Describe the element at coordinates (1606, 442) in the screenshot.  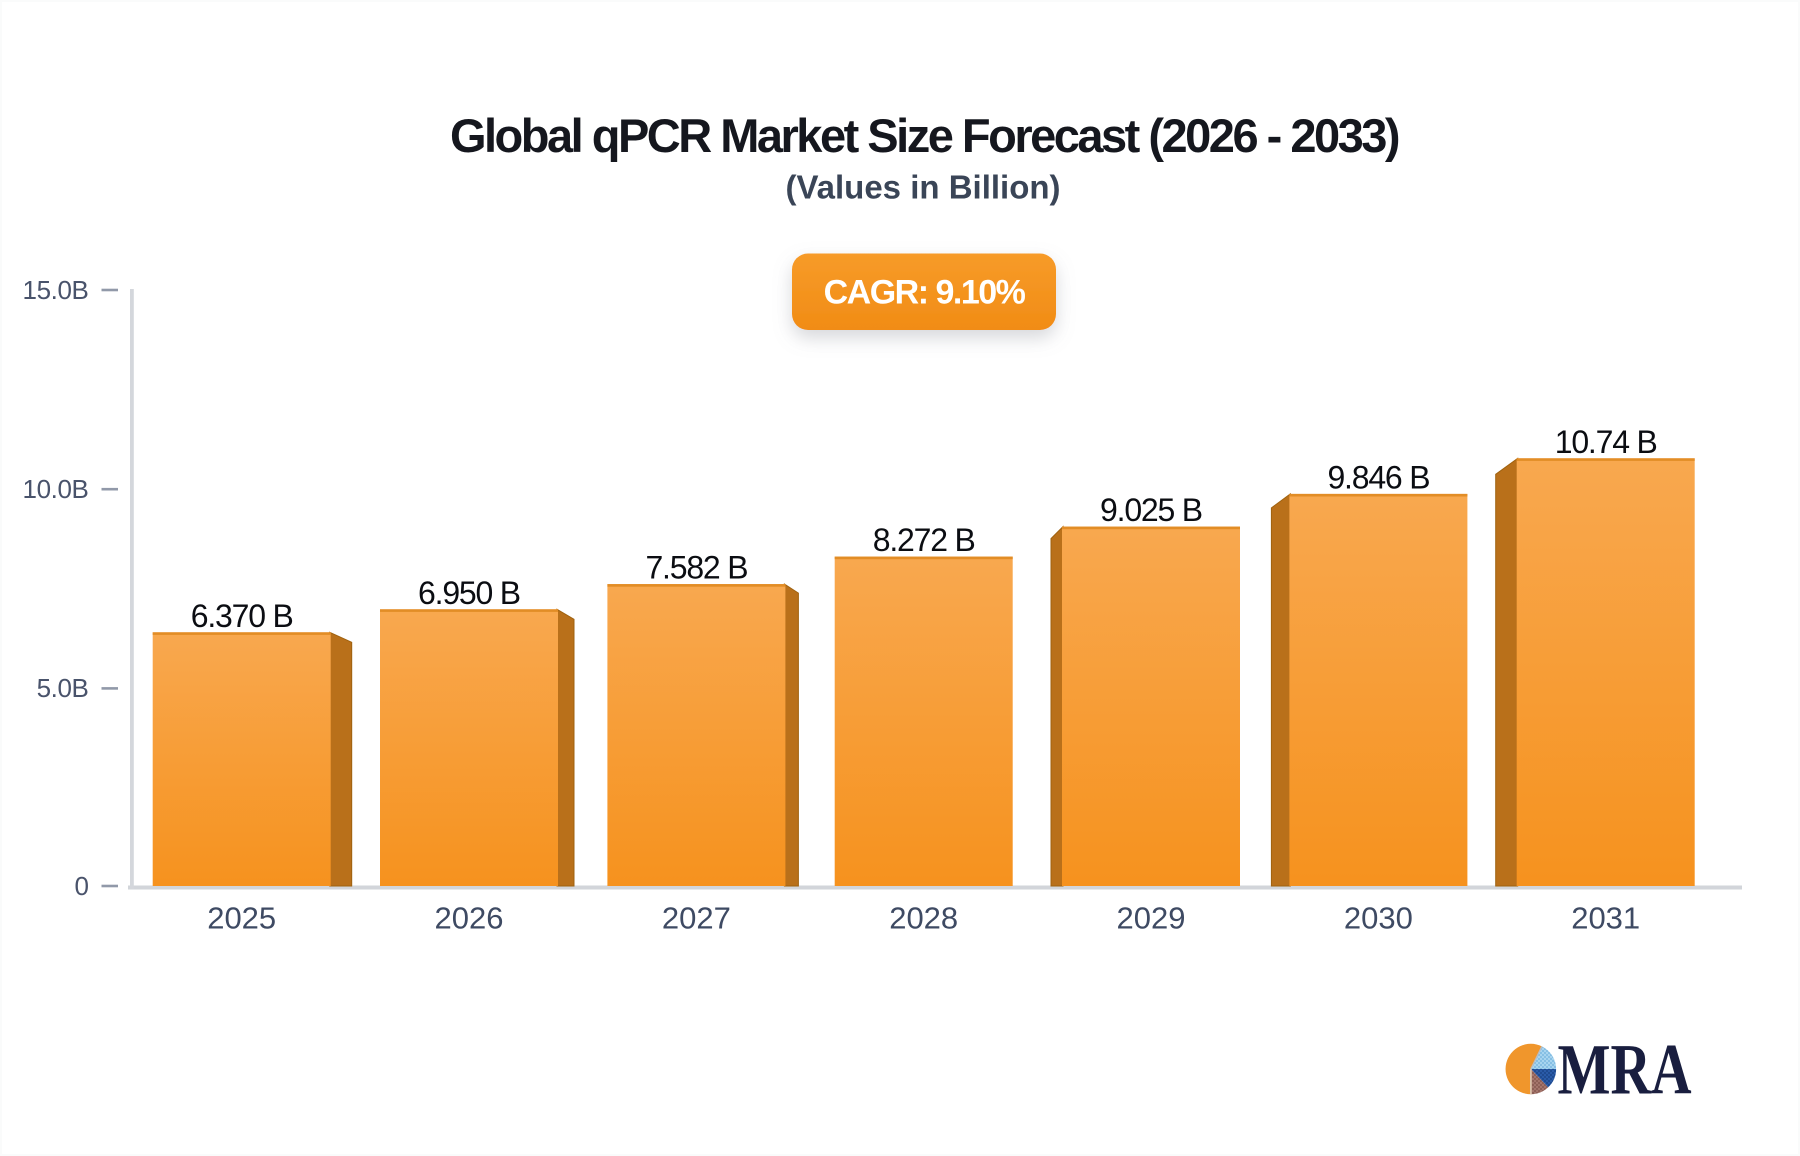
I see `svg-text: 10.74 B` at that location.